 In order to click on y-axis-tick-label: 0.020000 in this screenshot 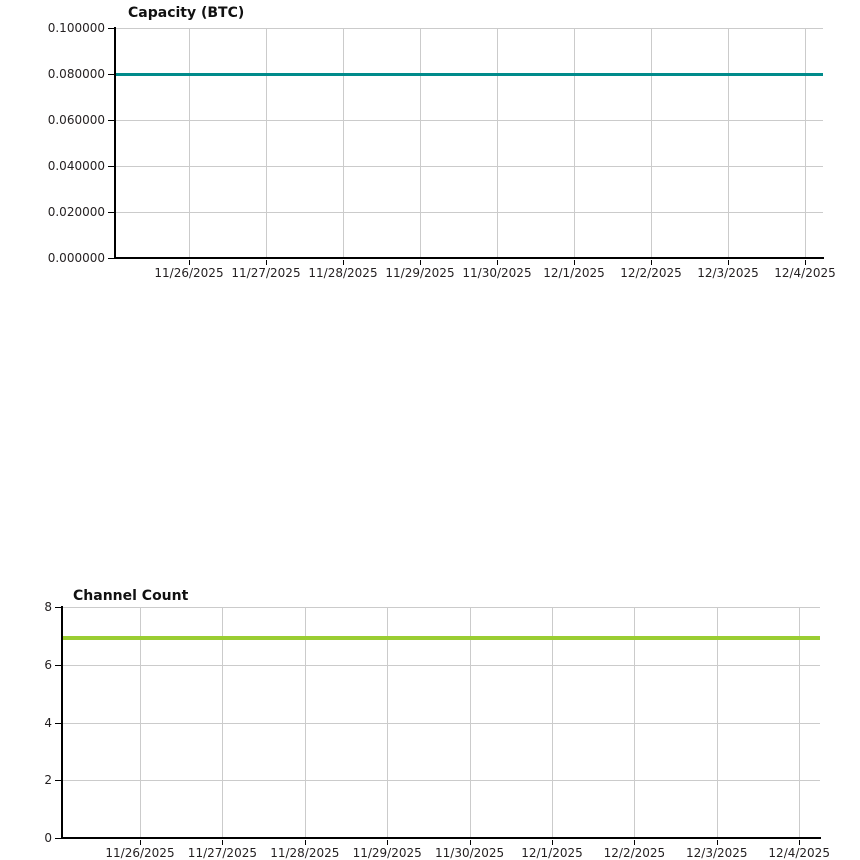, I will do `click(76, 212)`.